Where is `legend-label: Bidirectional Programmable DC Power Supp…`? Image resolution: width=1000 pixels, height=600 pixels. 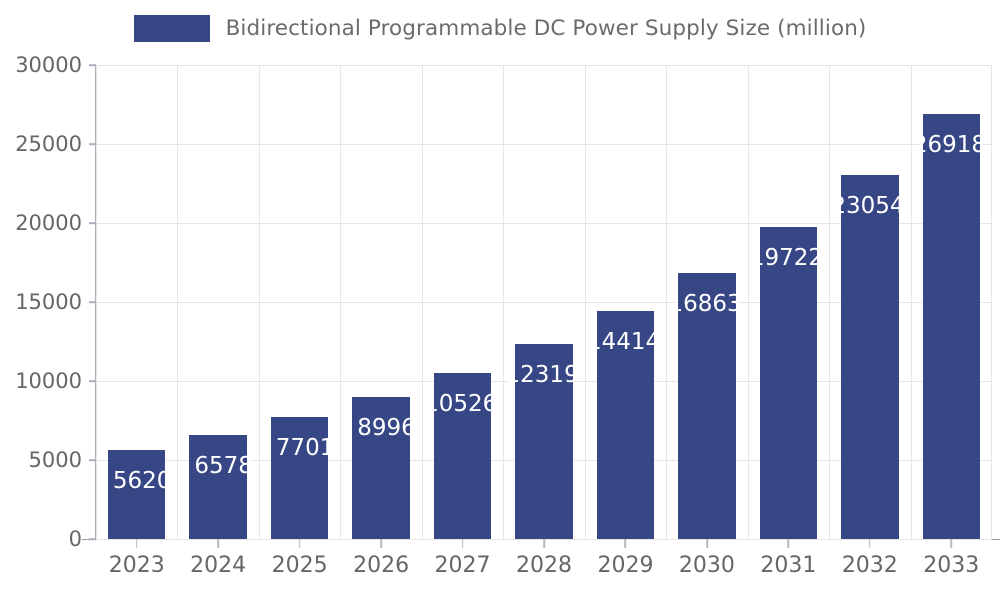 legend-label: Bidirectional Programmable DC Power Supp… is located at coordinates (546, 28).